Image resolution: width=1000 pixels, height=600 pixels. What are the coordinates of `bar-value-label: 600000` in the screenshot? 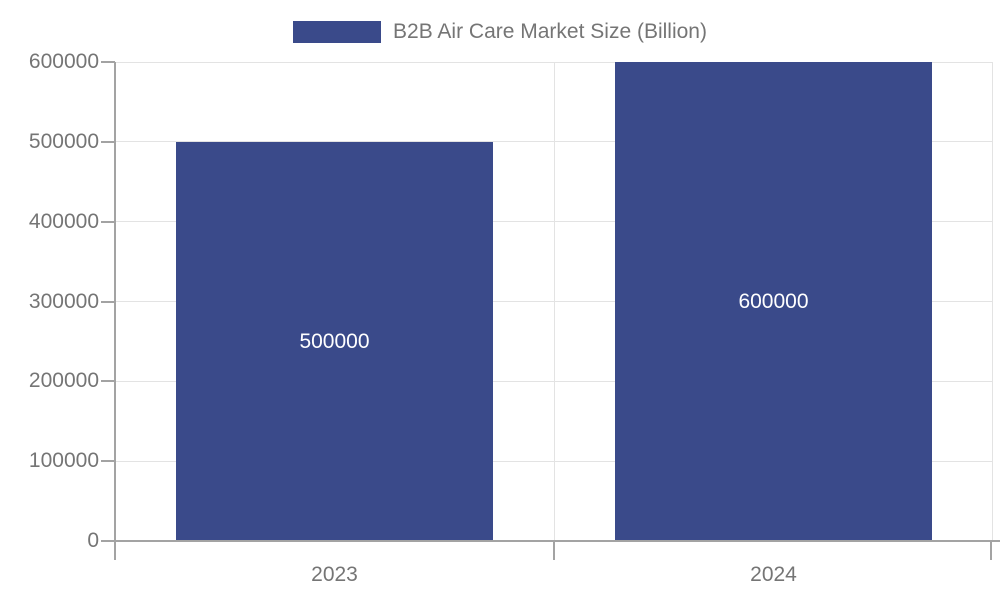 It's located at (773, 301).